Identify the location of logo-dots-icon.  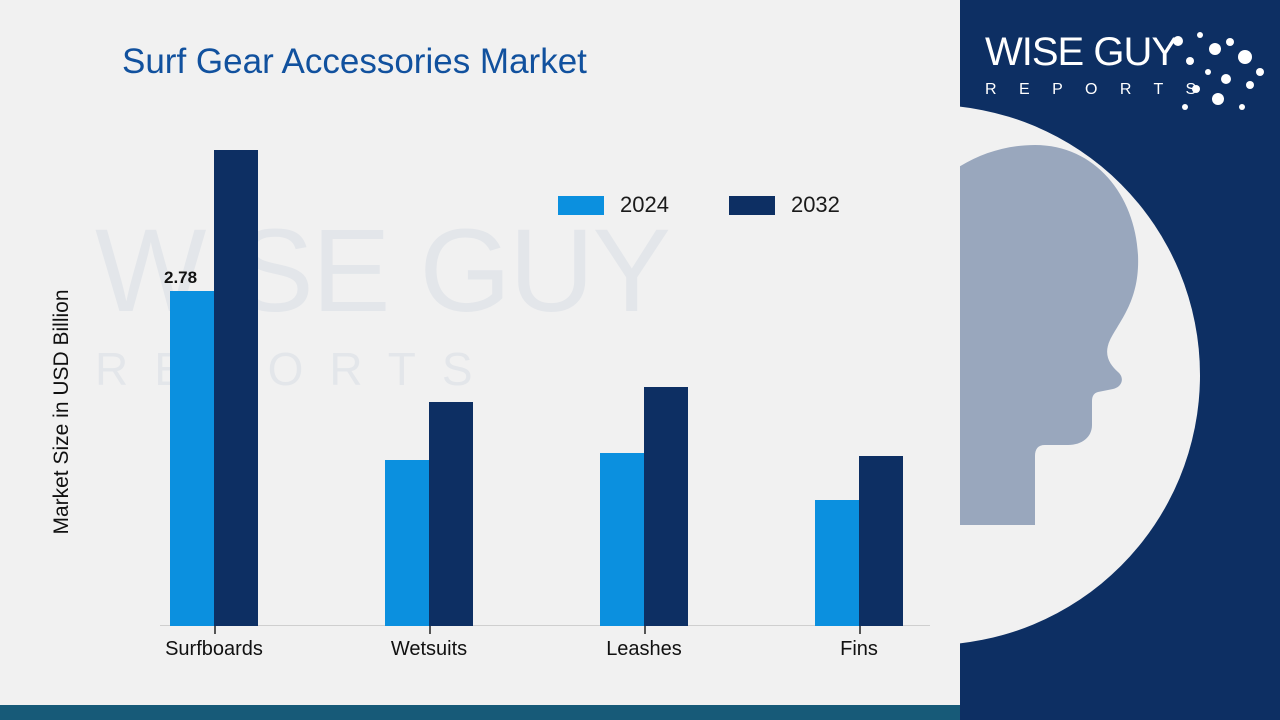
(1218, 71).